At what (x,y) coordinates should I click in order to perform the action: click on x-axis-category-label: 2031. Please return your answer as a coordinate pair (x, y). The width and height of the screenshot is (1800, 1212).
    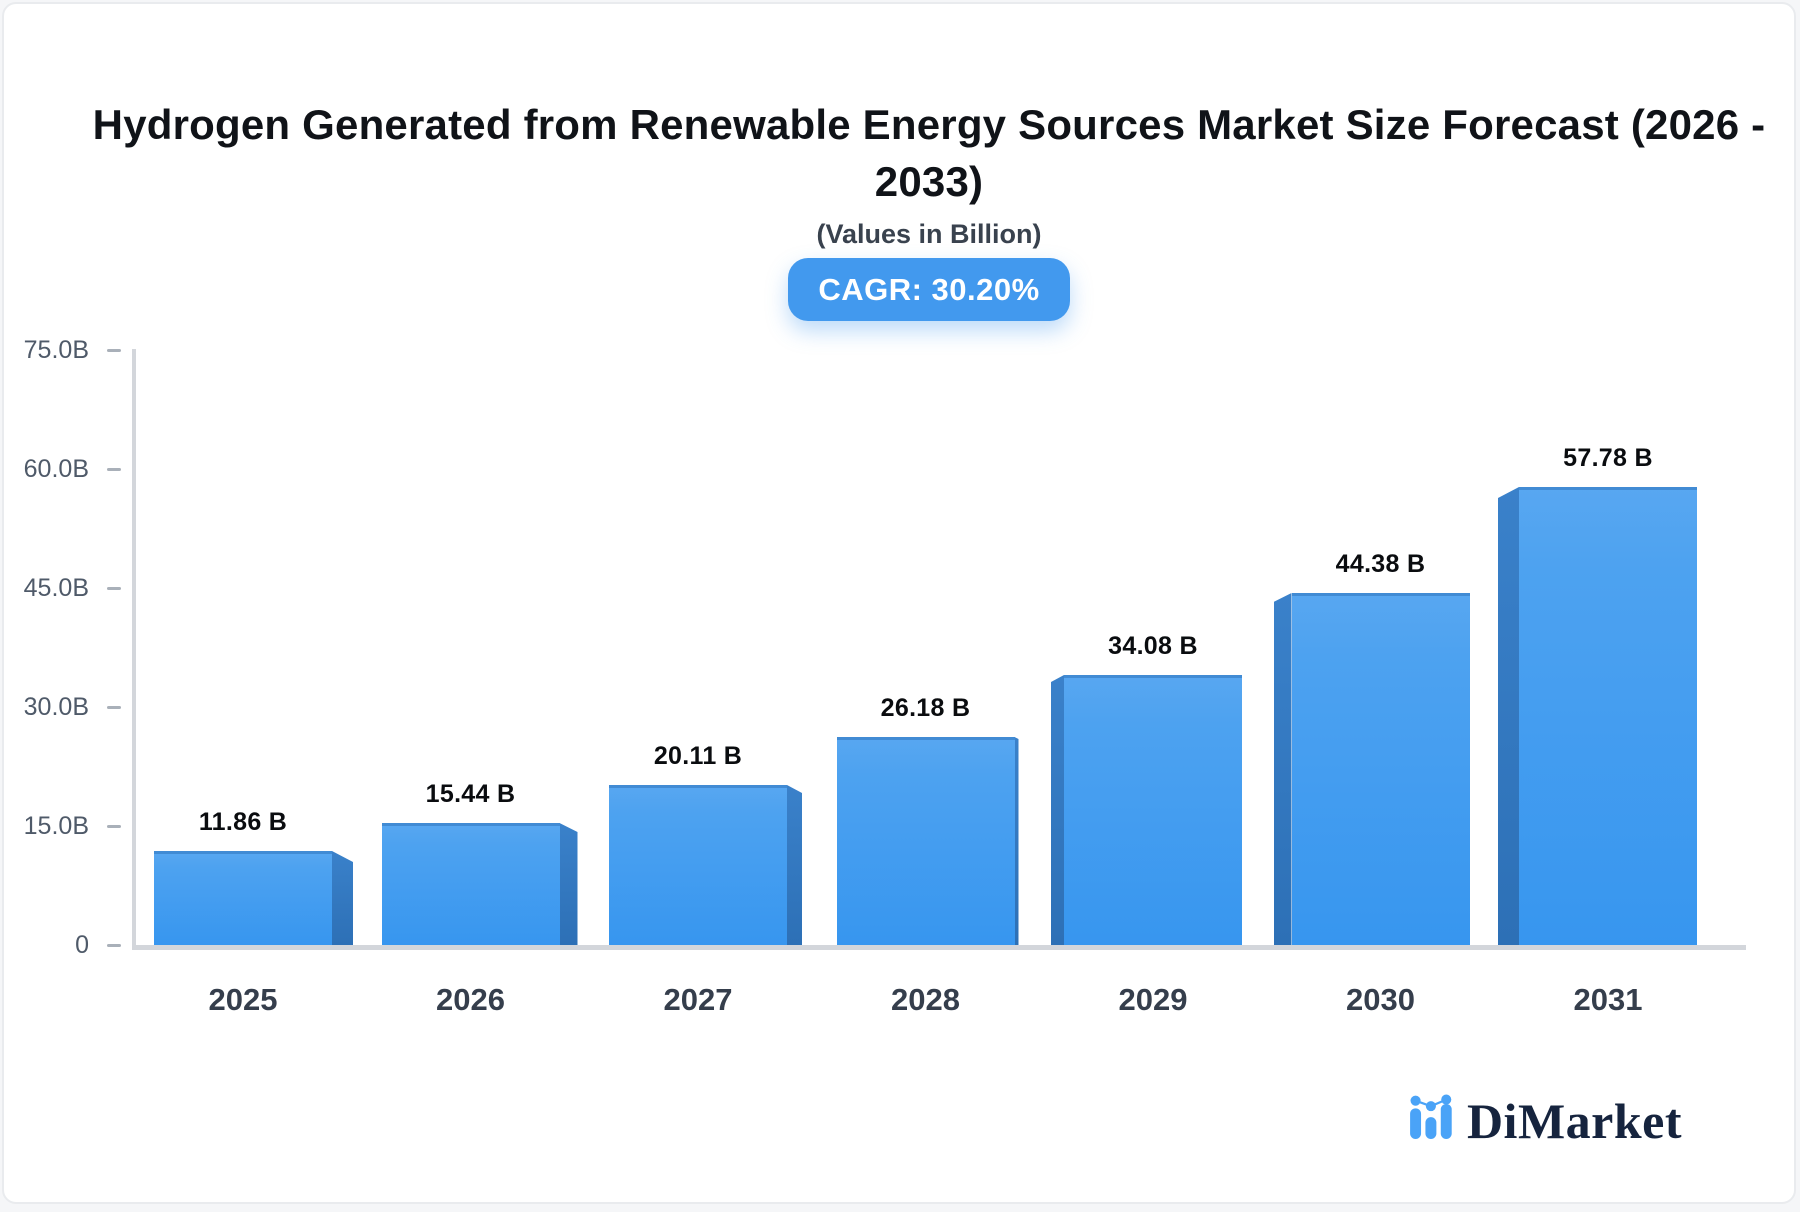
    Looking at the image, I should click on (1608, 999).